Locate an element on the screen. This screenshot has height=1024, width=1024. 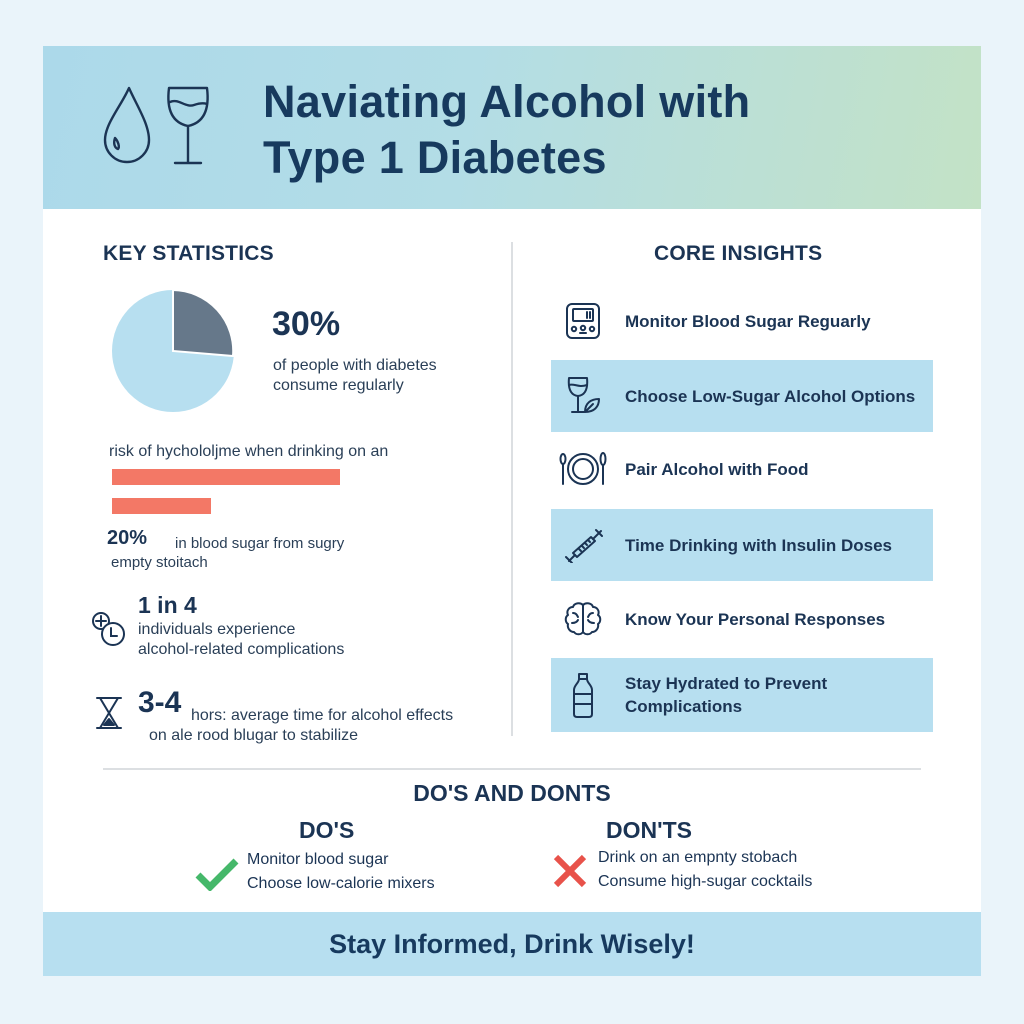
ratio-stat-desc-2: alcohol-related complications is located at coordinates (241, 649).